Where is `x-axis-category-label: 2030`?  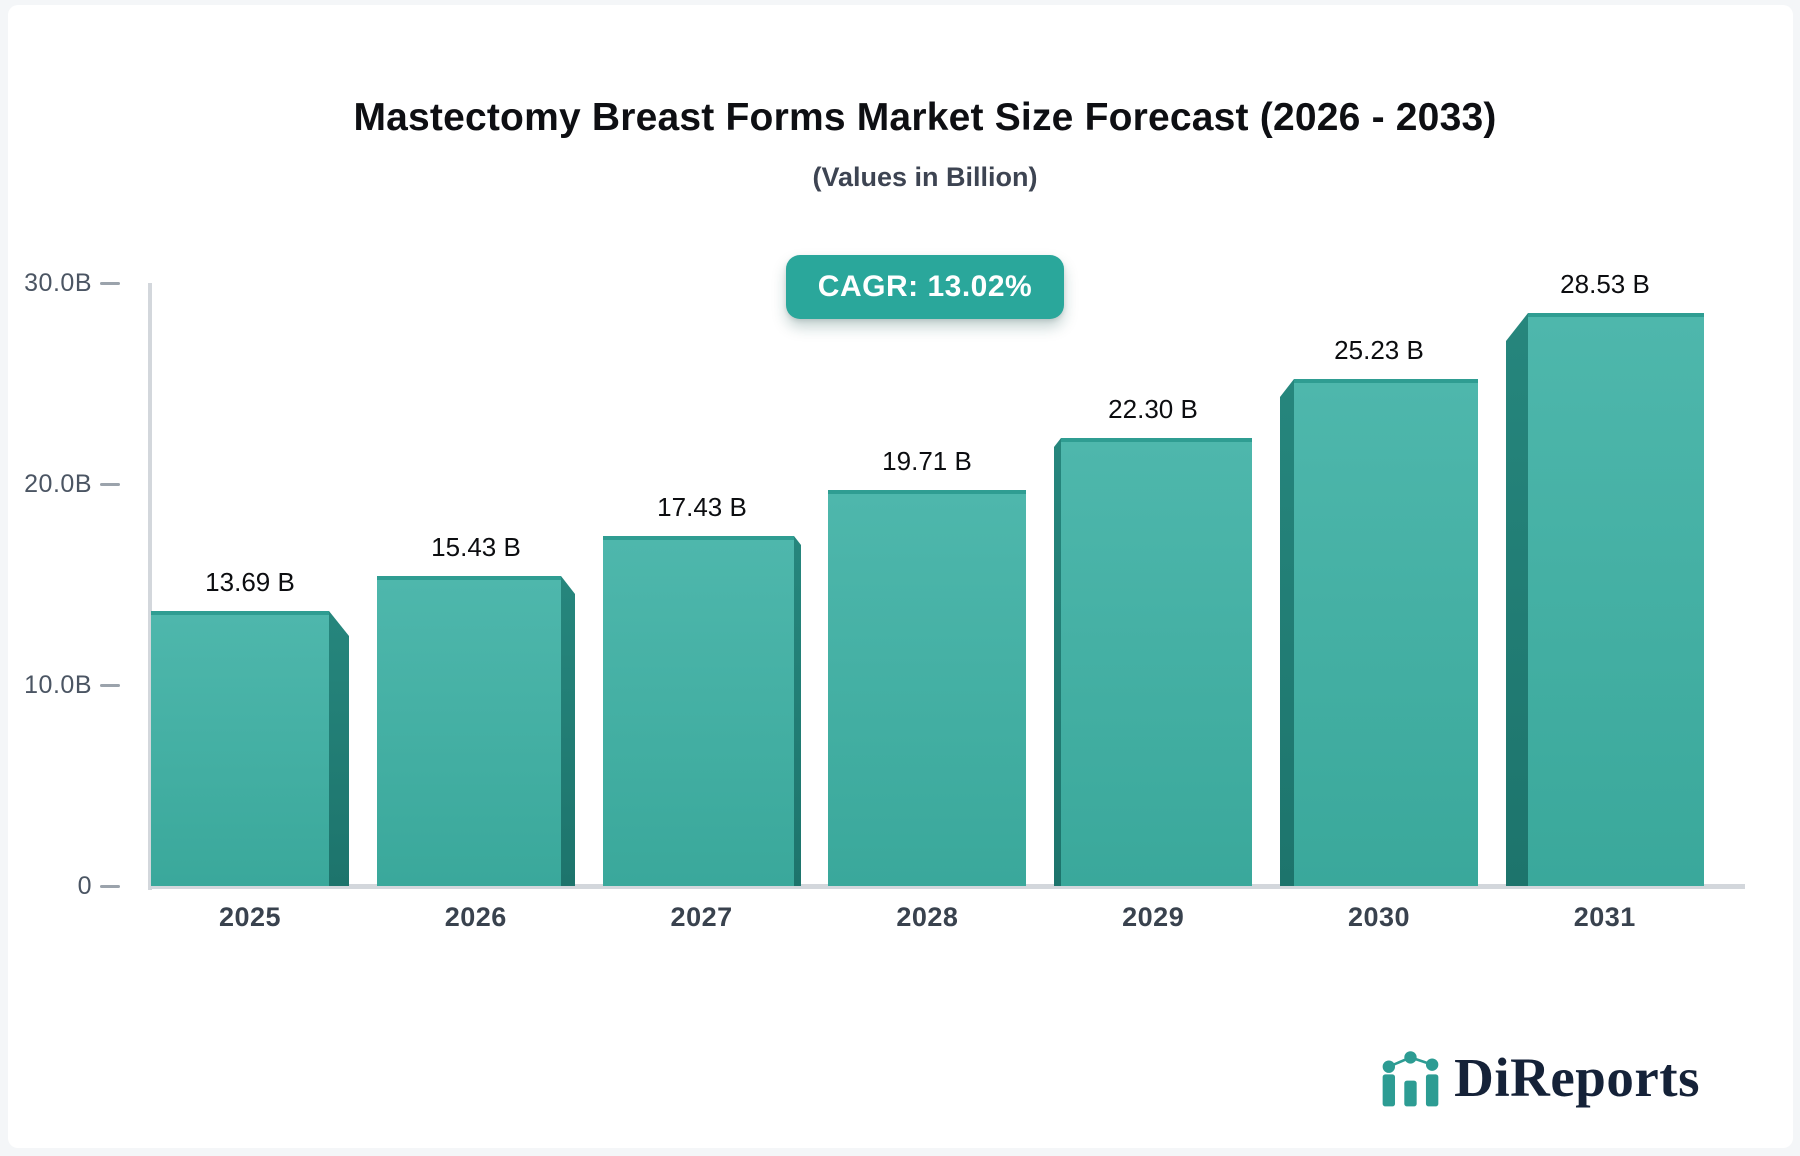 x-axis-category-label: 2030 is located at coordinates (1379, 917).